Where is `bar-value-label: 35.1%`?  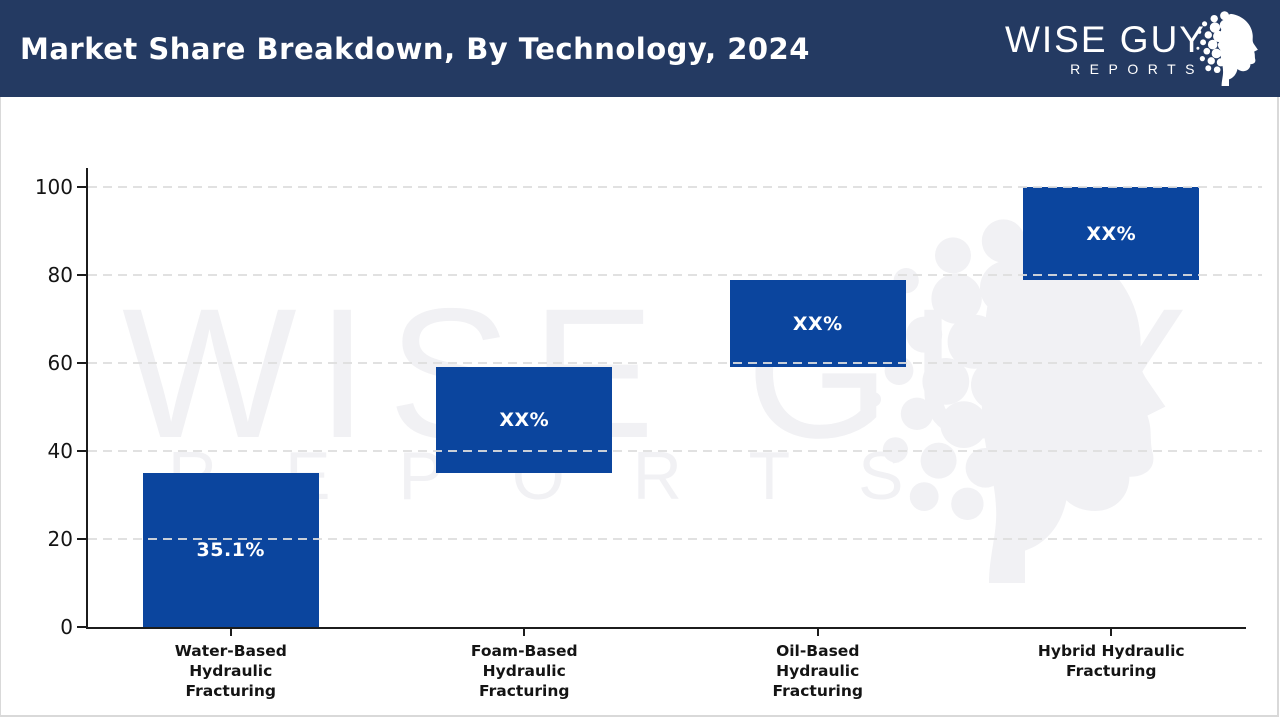
bar-value-label: 35.1% is located at coordinates (230, 549).